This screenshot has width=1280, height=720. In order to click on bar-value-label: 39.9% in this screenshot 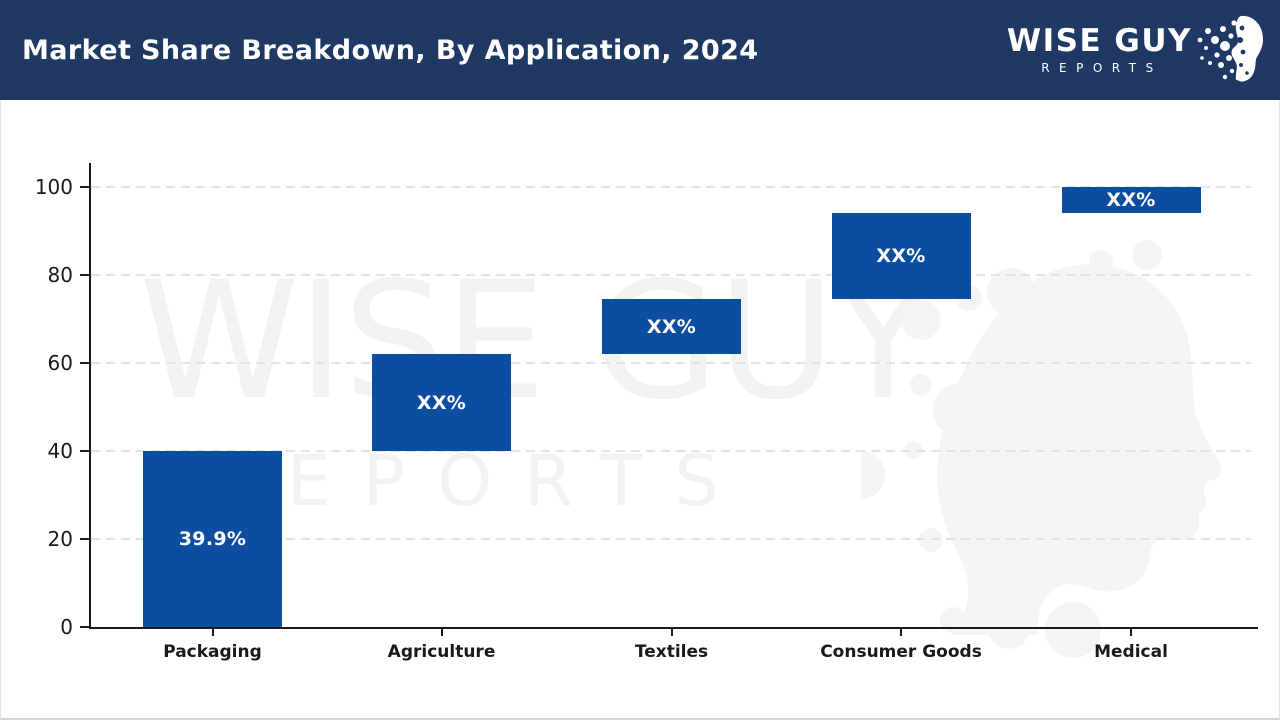, I will do `click(212, 539)`.